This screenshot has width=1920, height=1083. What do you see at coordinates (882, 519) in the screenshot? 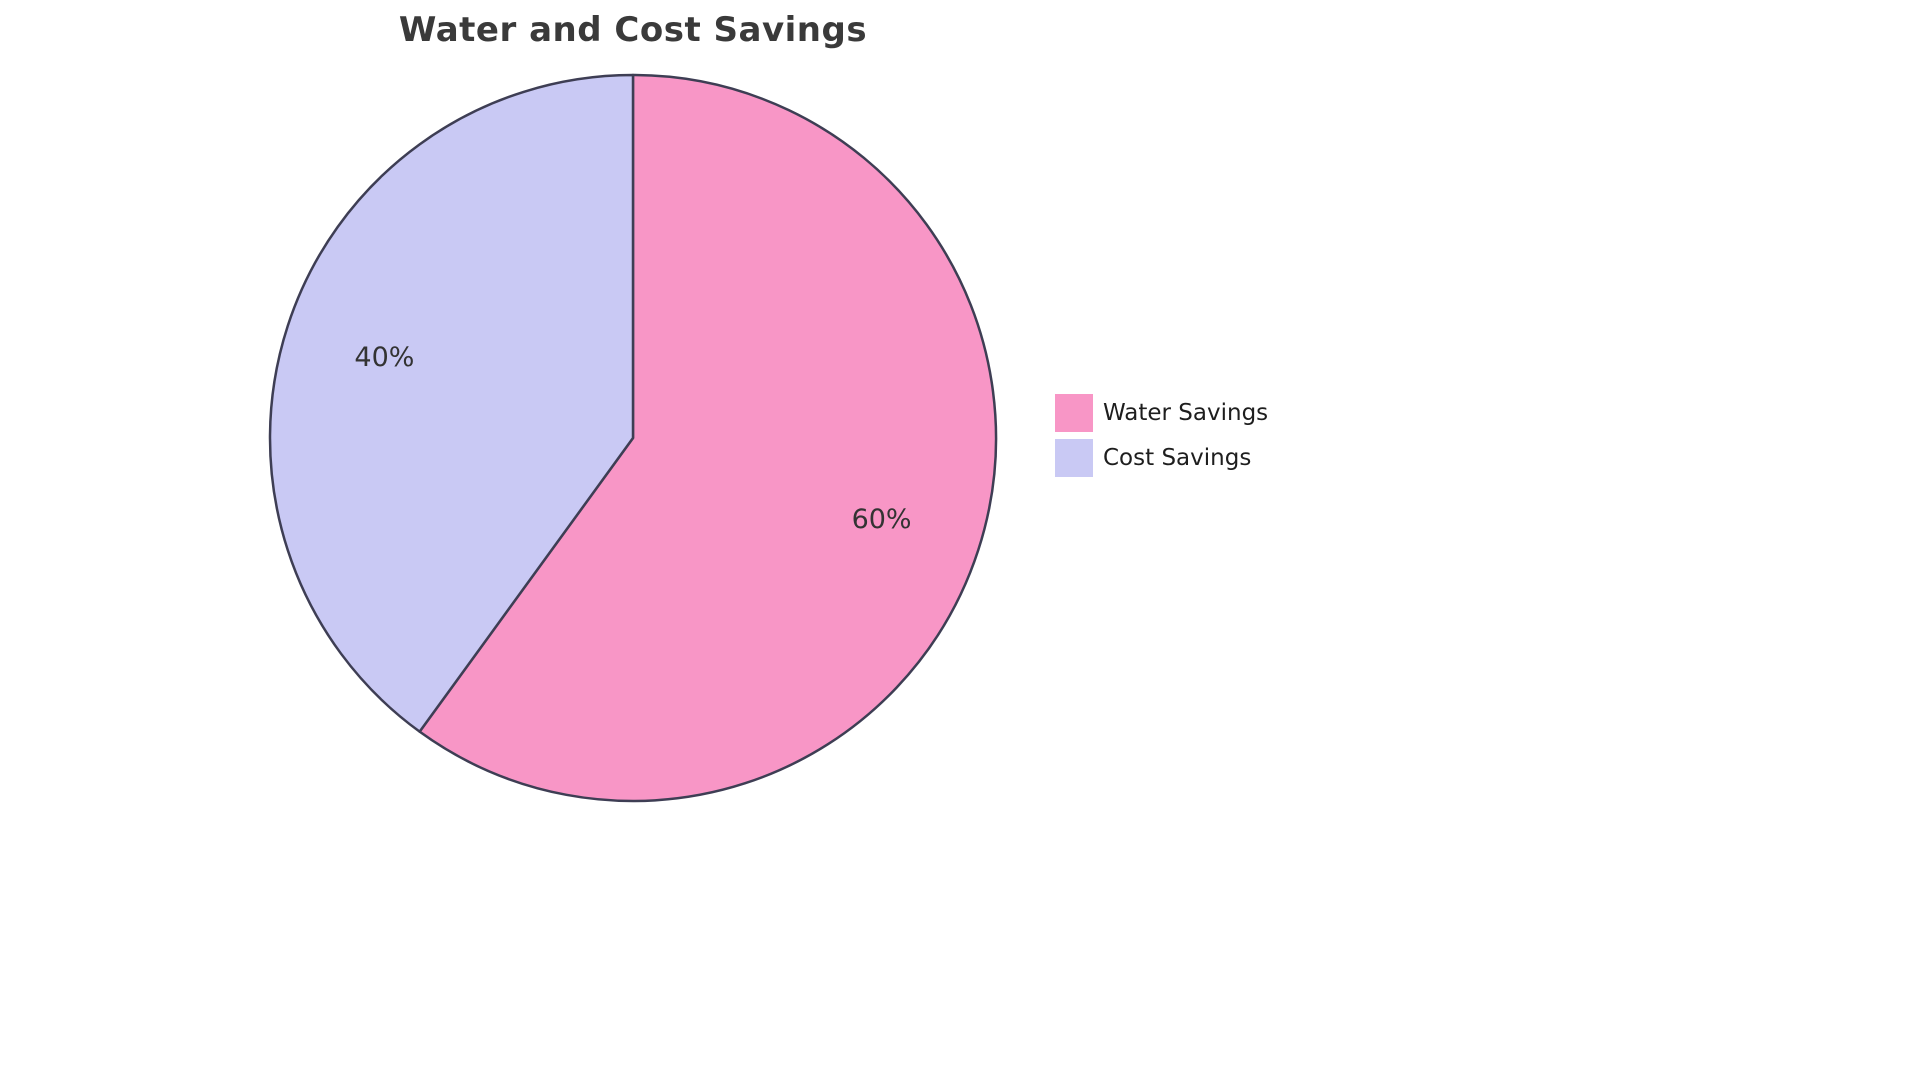
I see `pie-label-water-savings: 60%` at bounding box center [882, 519].